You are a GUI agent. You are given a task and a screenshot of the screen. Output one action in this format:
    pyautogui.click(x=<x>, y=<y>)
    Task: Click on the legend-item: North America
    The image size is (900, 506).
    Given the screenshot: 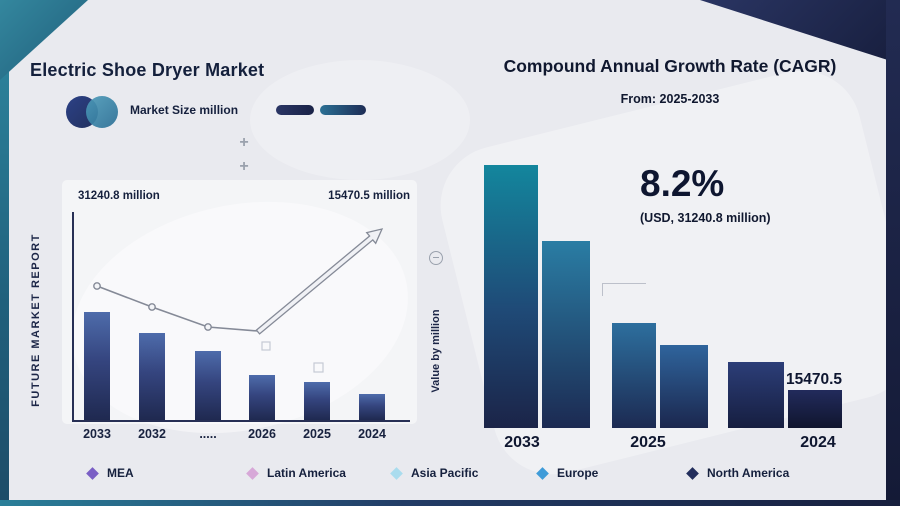 What is the action you would take?
    pyautogui.click(x=738, y=473)
    